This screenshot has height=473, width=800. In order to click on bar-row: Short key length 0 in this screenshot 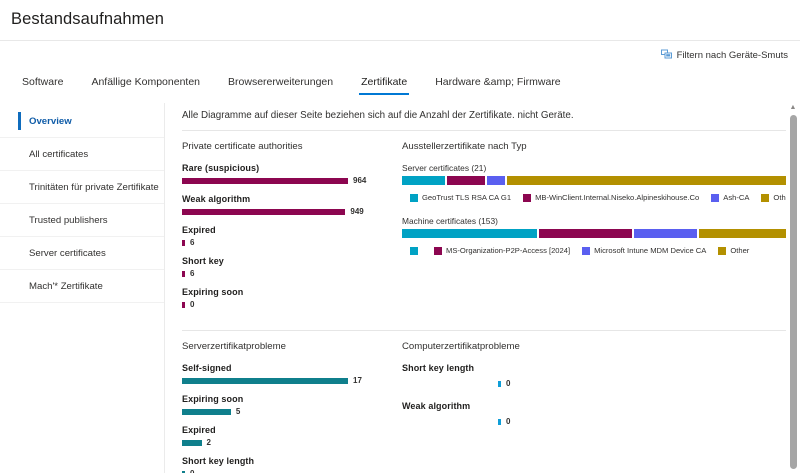, I will do `click(601, 375)`.